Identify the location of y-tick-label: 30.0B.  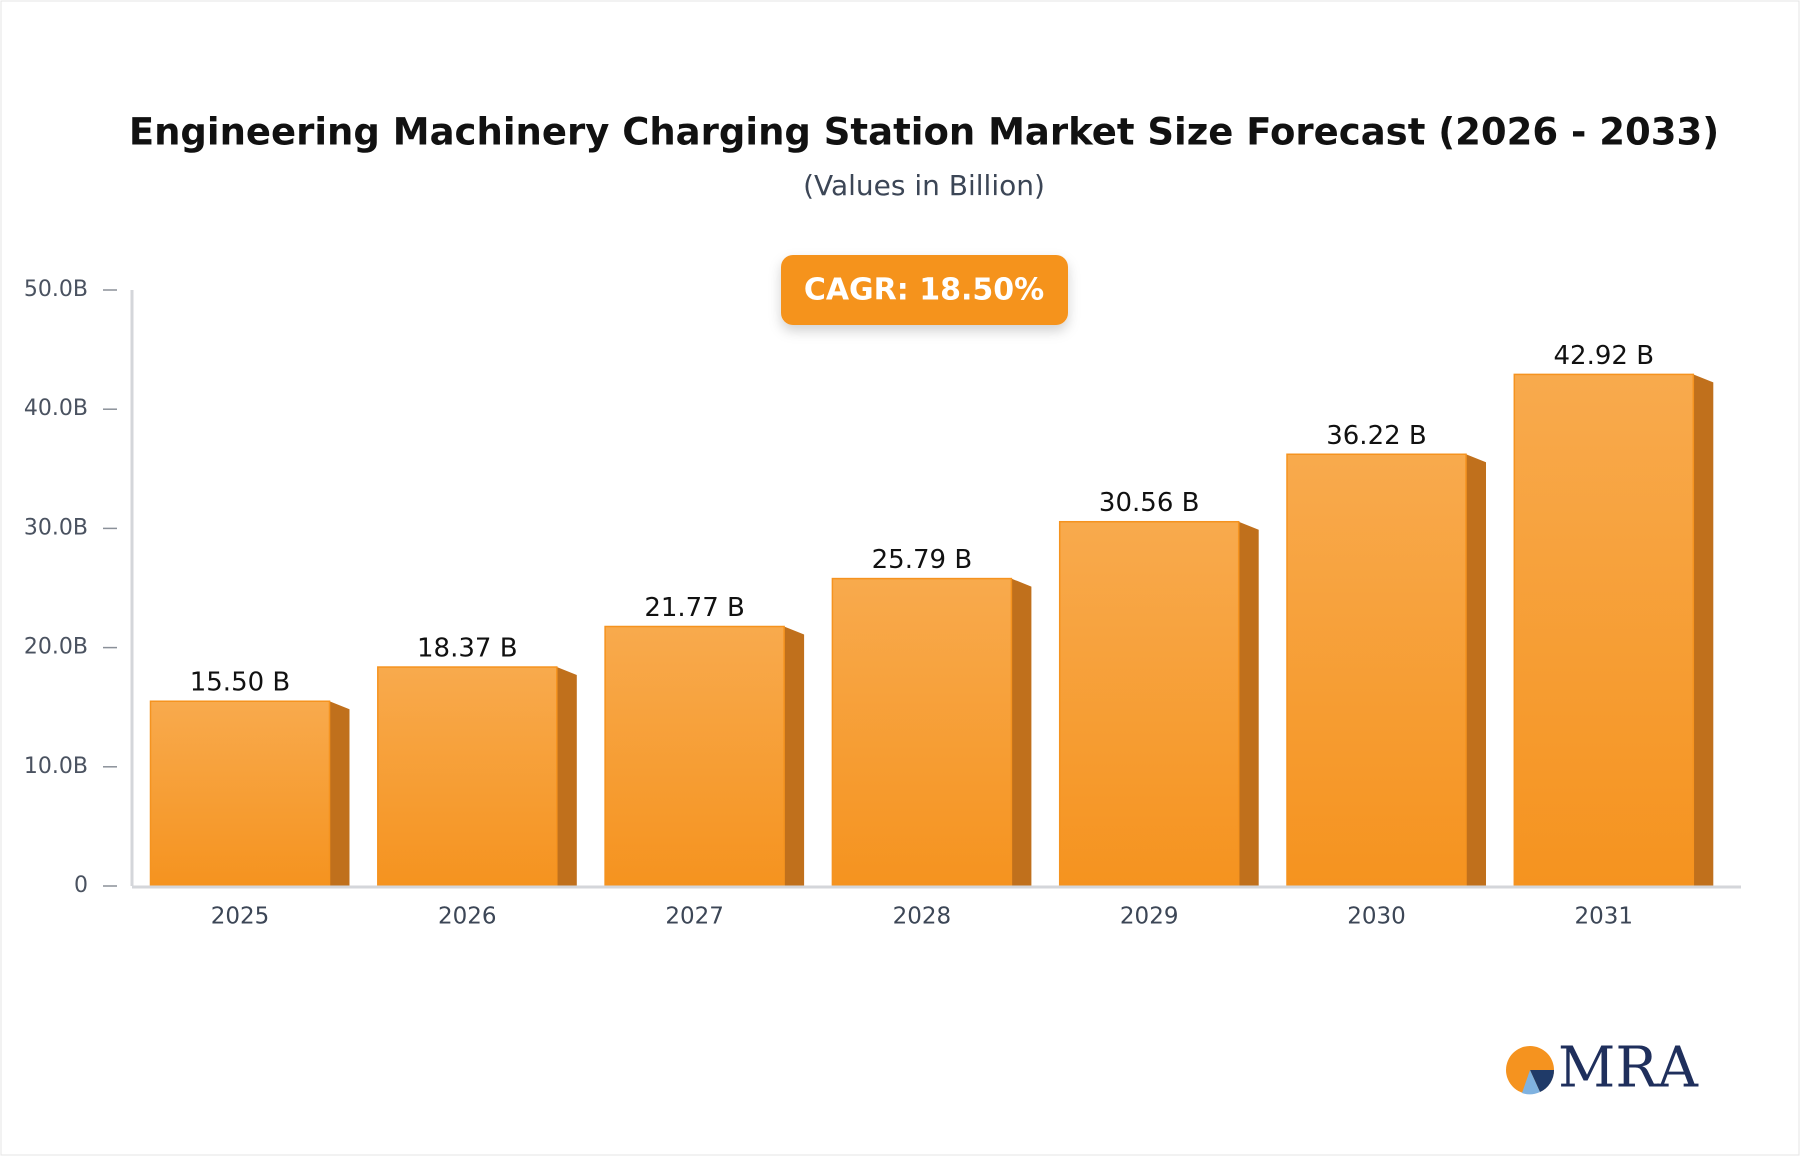
(56, 527).